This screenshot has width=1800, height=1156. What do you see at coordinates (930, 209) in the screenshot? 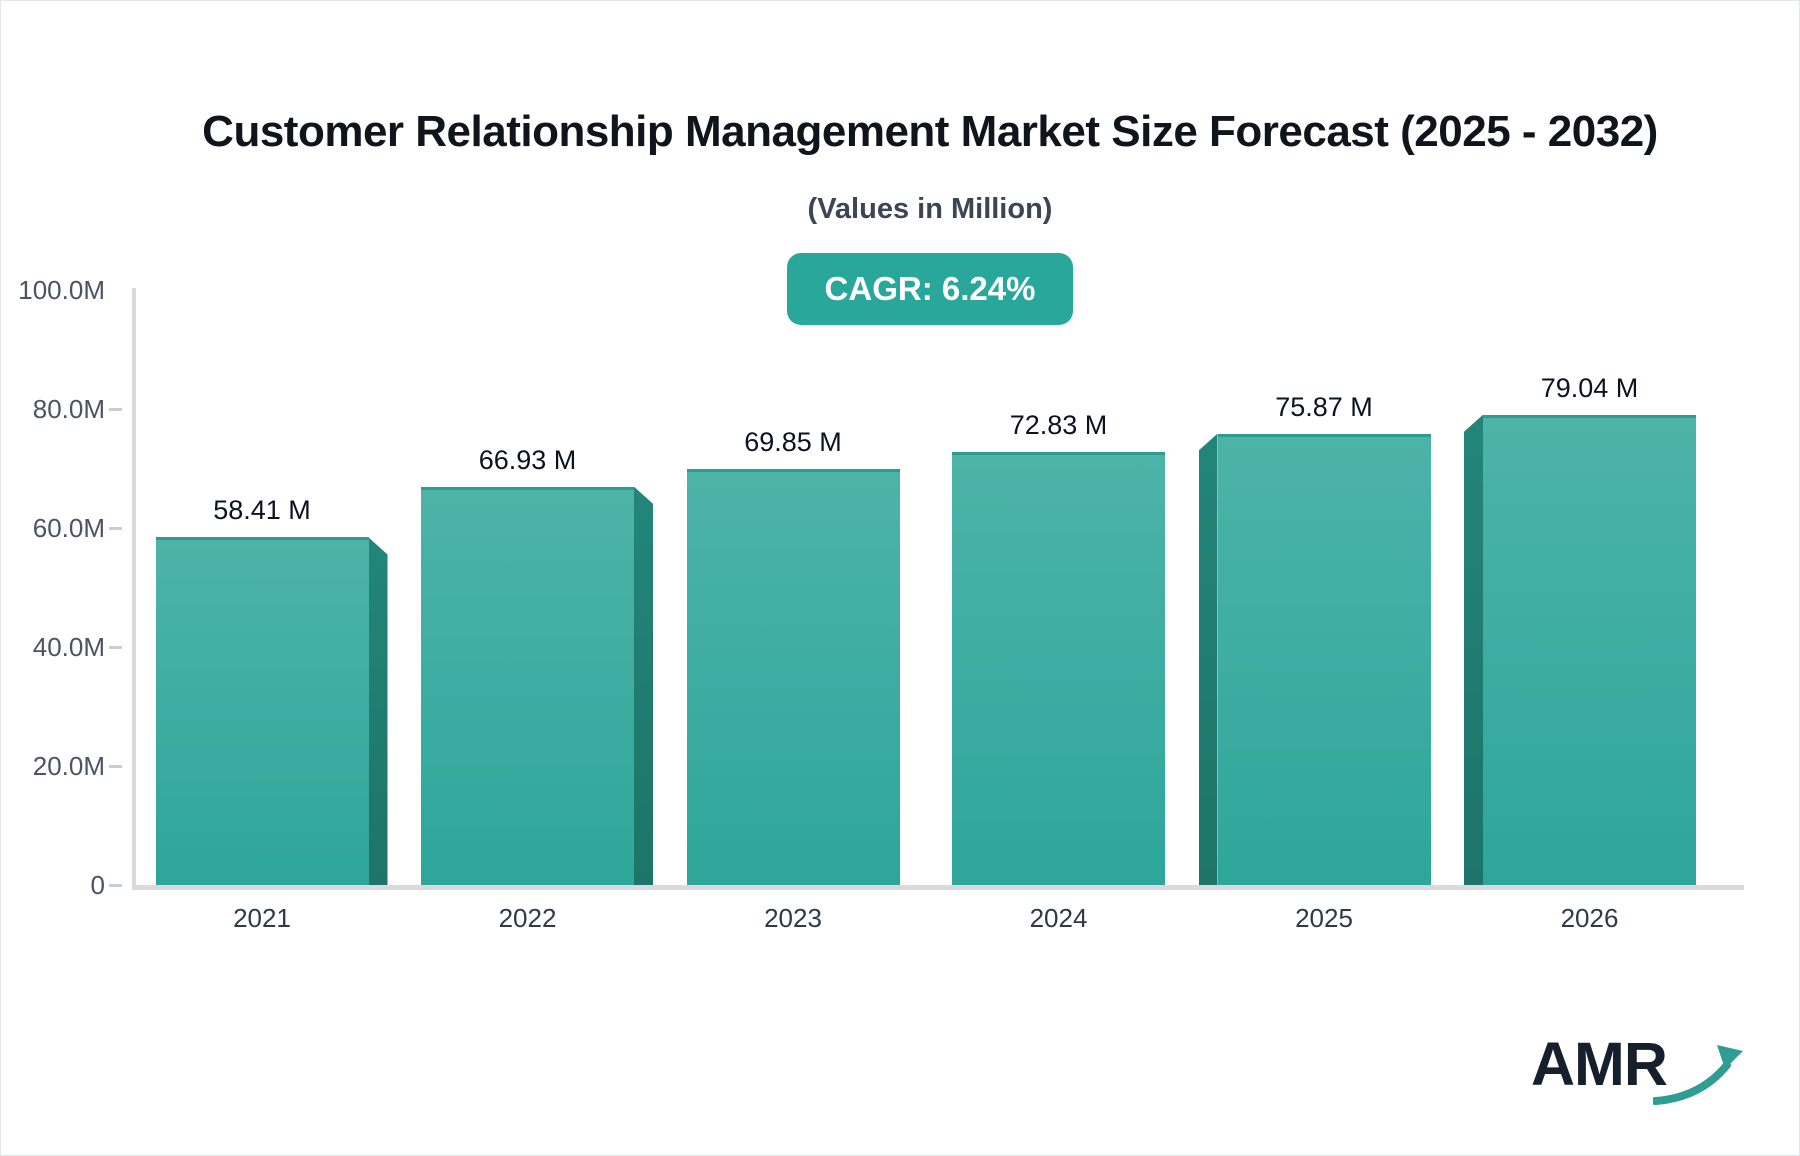
I see `chart-subtitle: (Values in Million)` at bounding box center [930, 209].